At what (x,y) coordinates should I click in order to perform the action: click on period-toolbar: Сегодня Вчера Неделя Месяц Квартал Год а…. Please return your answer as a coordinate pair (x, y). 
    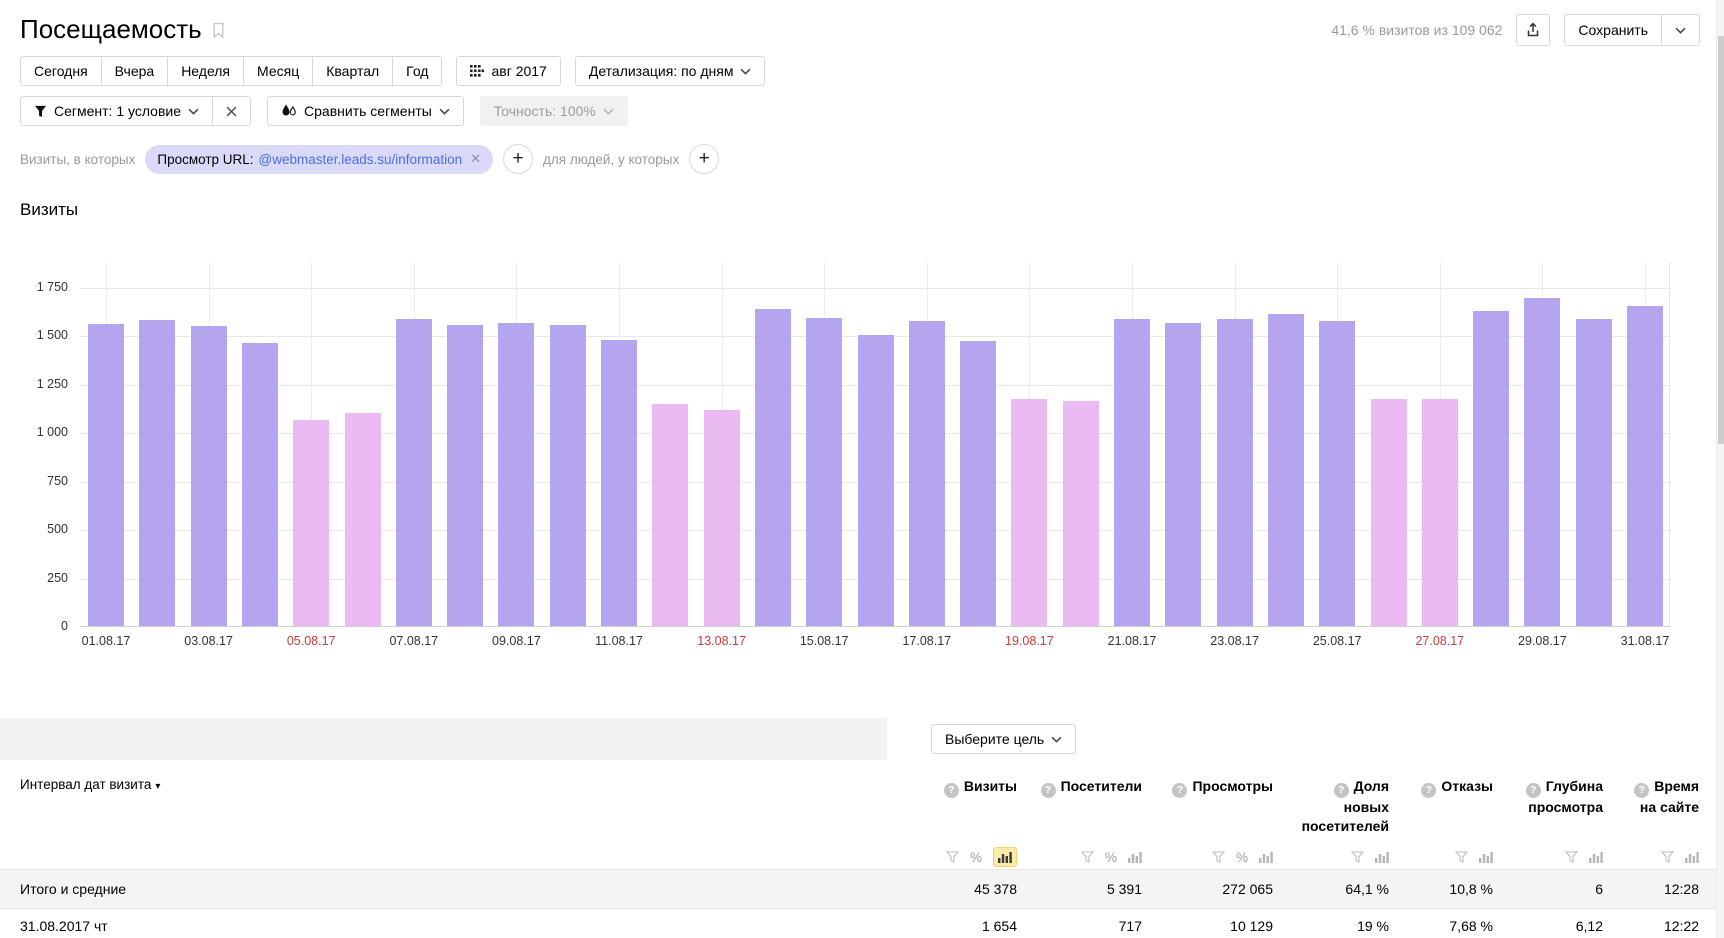
    Looking at the image, I should click on (862, 66).